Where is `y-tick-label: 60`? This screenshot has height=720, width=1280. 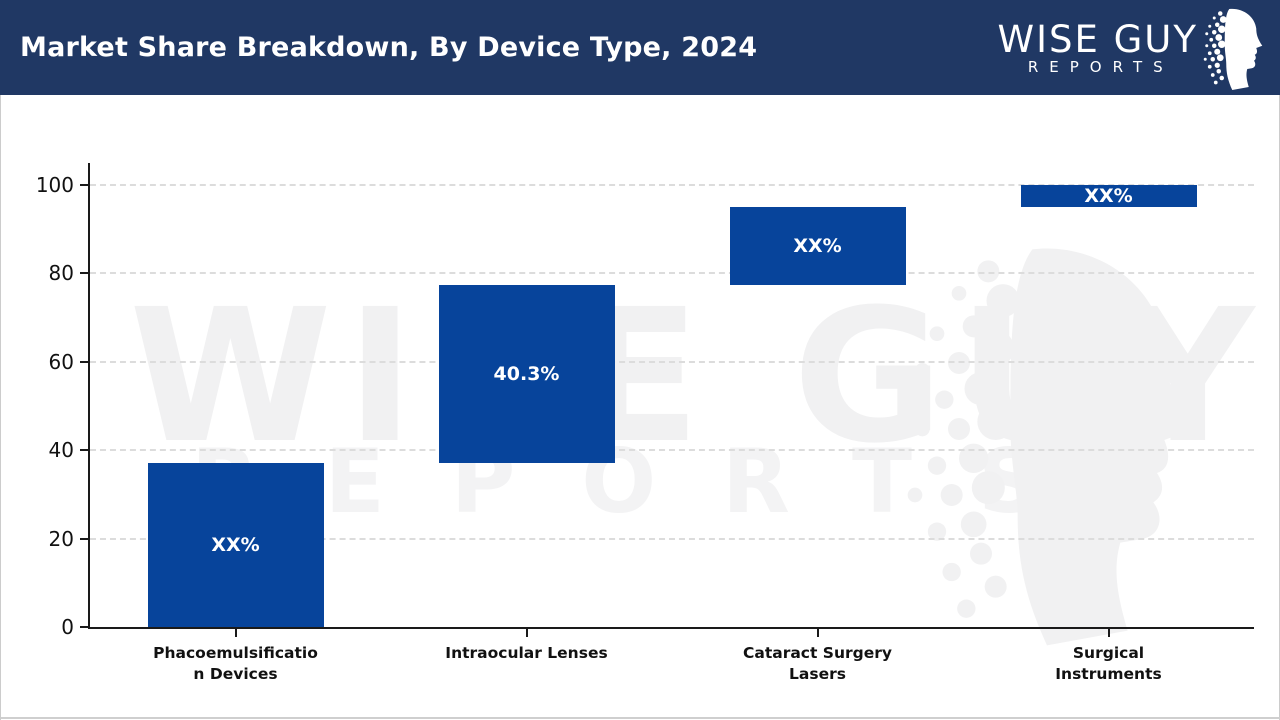 y-tick-label: 60 is located at coordinates (61, 361).